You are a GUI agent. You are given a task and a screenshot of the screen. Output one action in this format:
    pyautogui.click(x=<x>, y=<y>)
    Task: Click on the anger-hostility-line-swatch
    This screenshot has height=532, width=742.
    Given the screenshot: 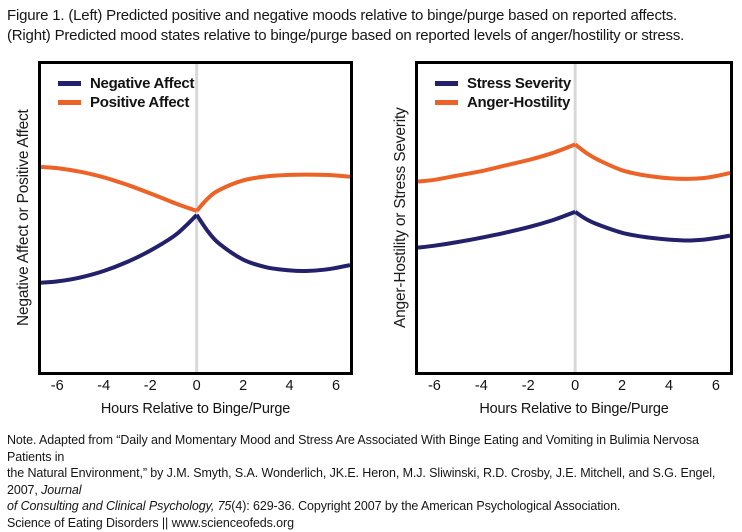 What is the action you would take?
    pyautogui.click(x=446, y=102)
    